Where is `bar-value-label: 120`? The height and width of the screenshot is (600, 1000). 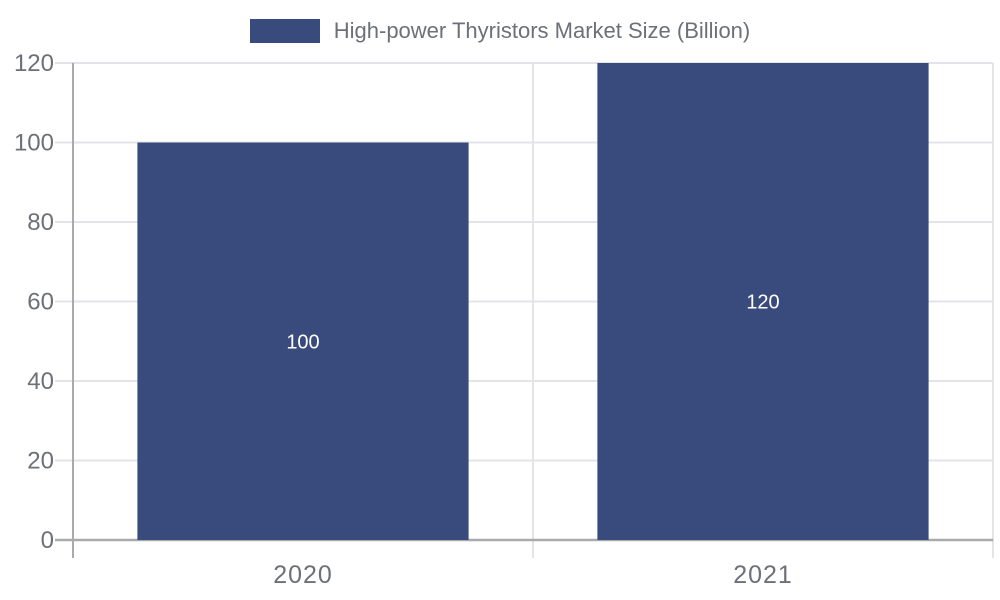 bar-value-label: 120 is located at coordinates (762, 303).